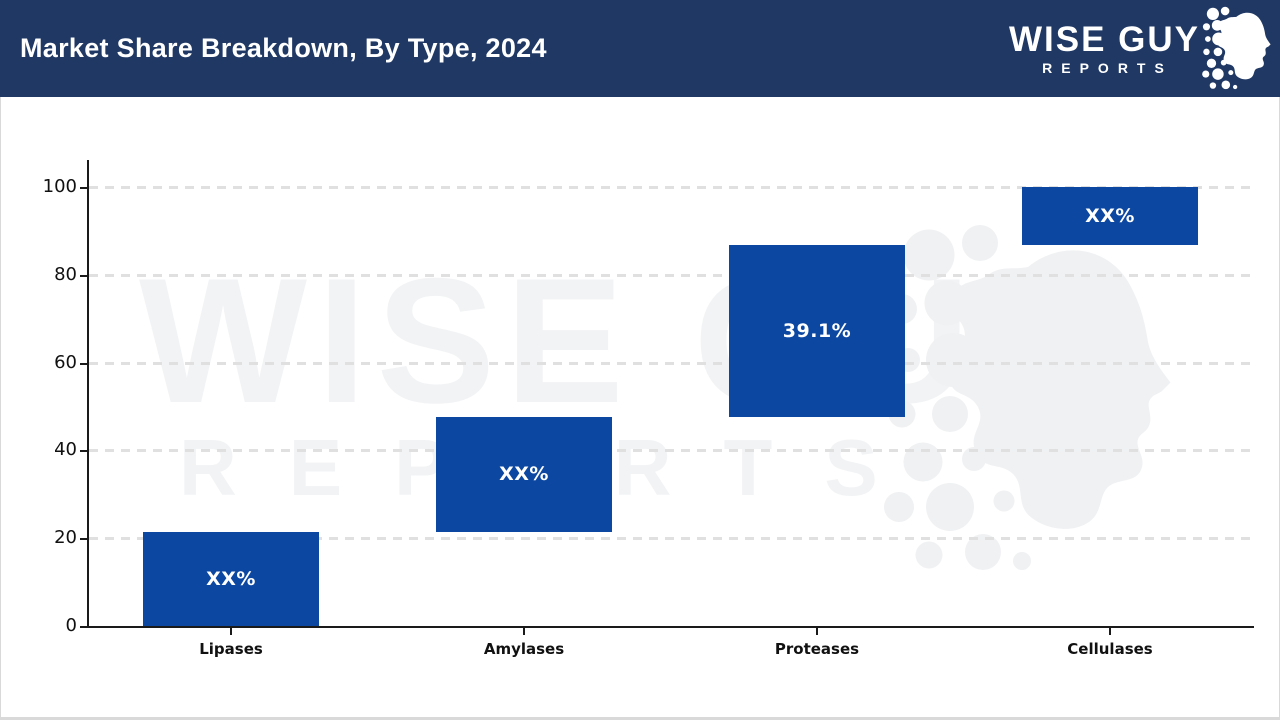  Describe the element at coordinates (670, 627) in the screenshot. I see `x-axis-spine` at that location.